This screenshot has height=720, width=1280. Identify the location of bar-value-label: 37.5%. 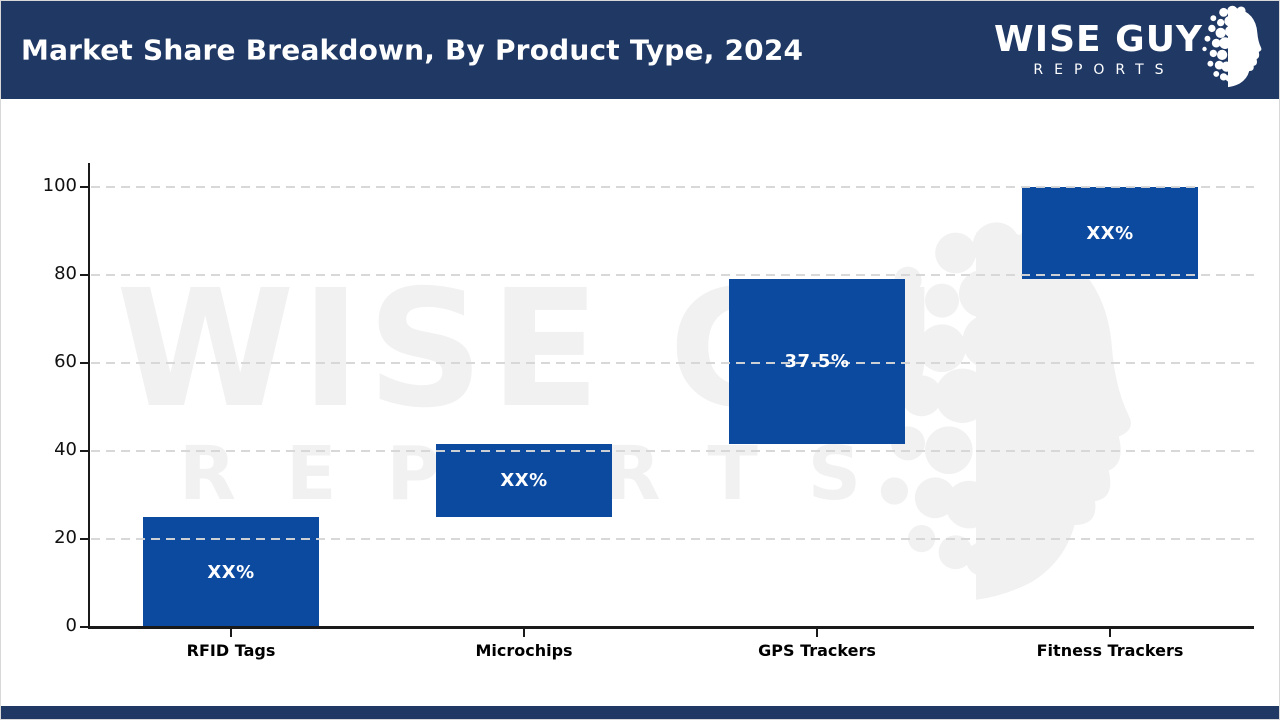
(817, 362).